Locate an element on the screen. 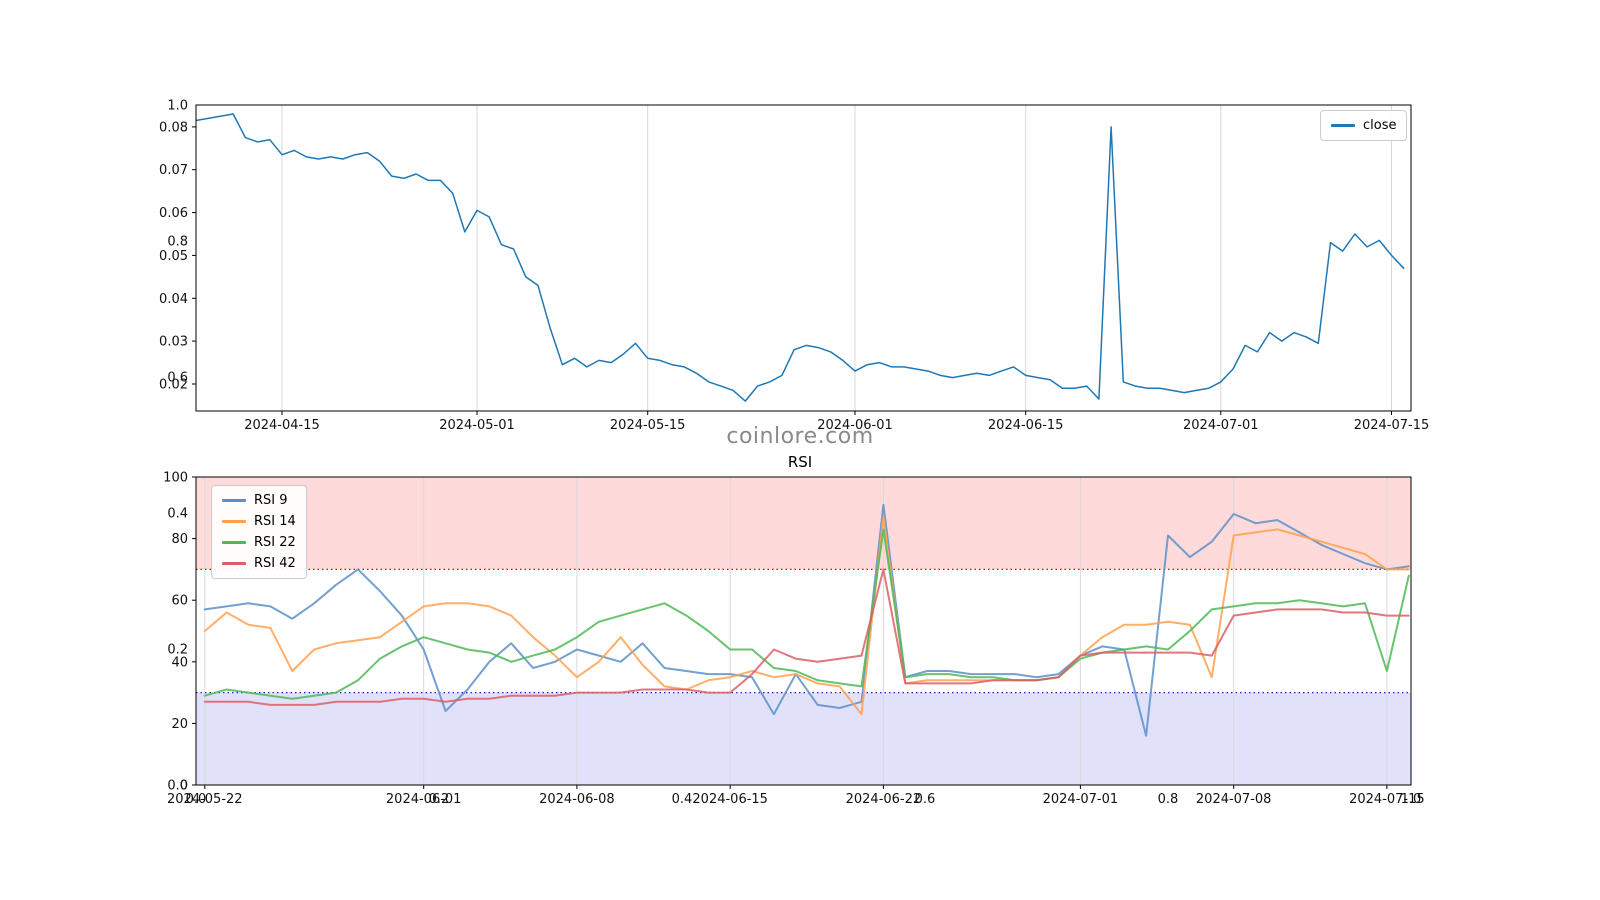 This screenshot has height=900, width=1600. y-tick-label: 0.06 is located at coordinates (173, 213).